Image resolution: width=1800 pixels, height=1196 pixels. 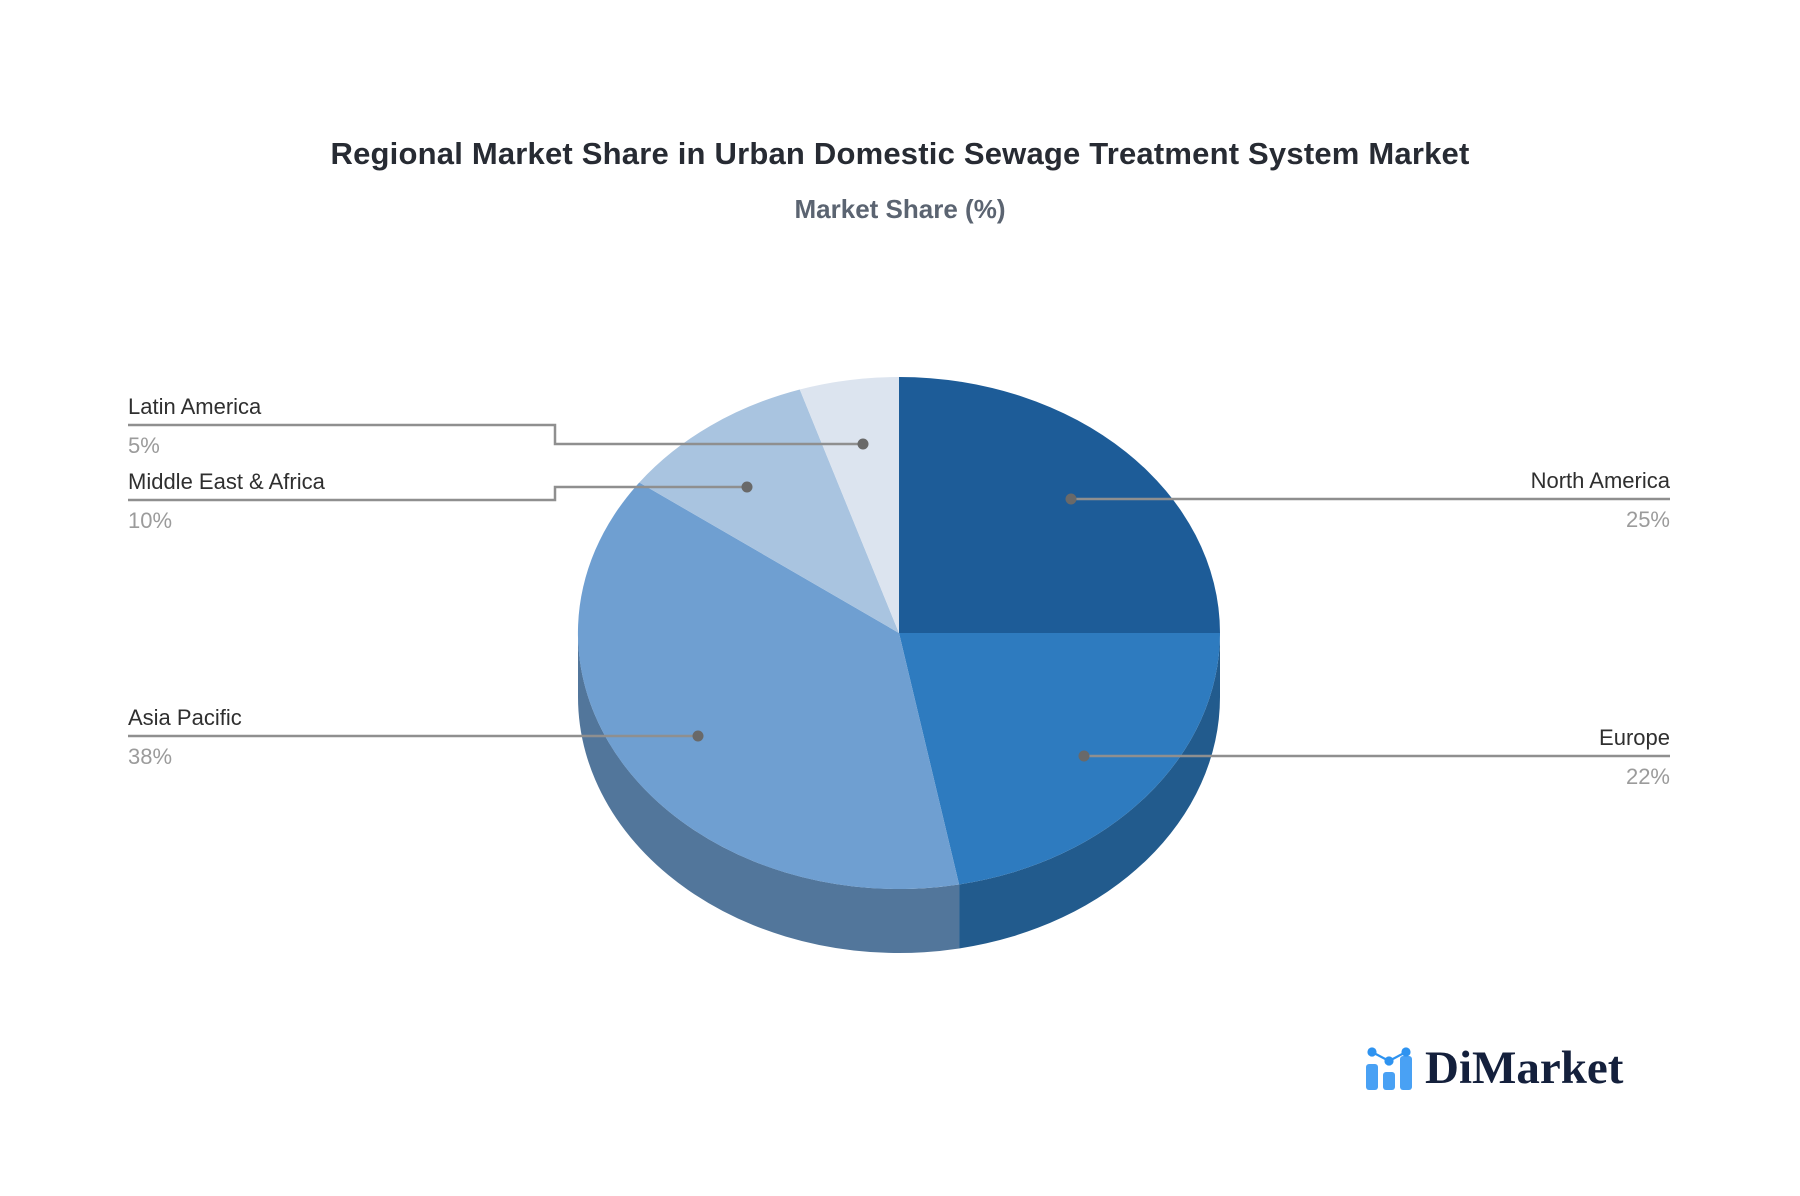 What do you see at coordinates (900, 209) in the screenshot?
I see `chart-subtitle: Market Share (%)` at bounding box center [900, 209].